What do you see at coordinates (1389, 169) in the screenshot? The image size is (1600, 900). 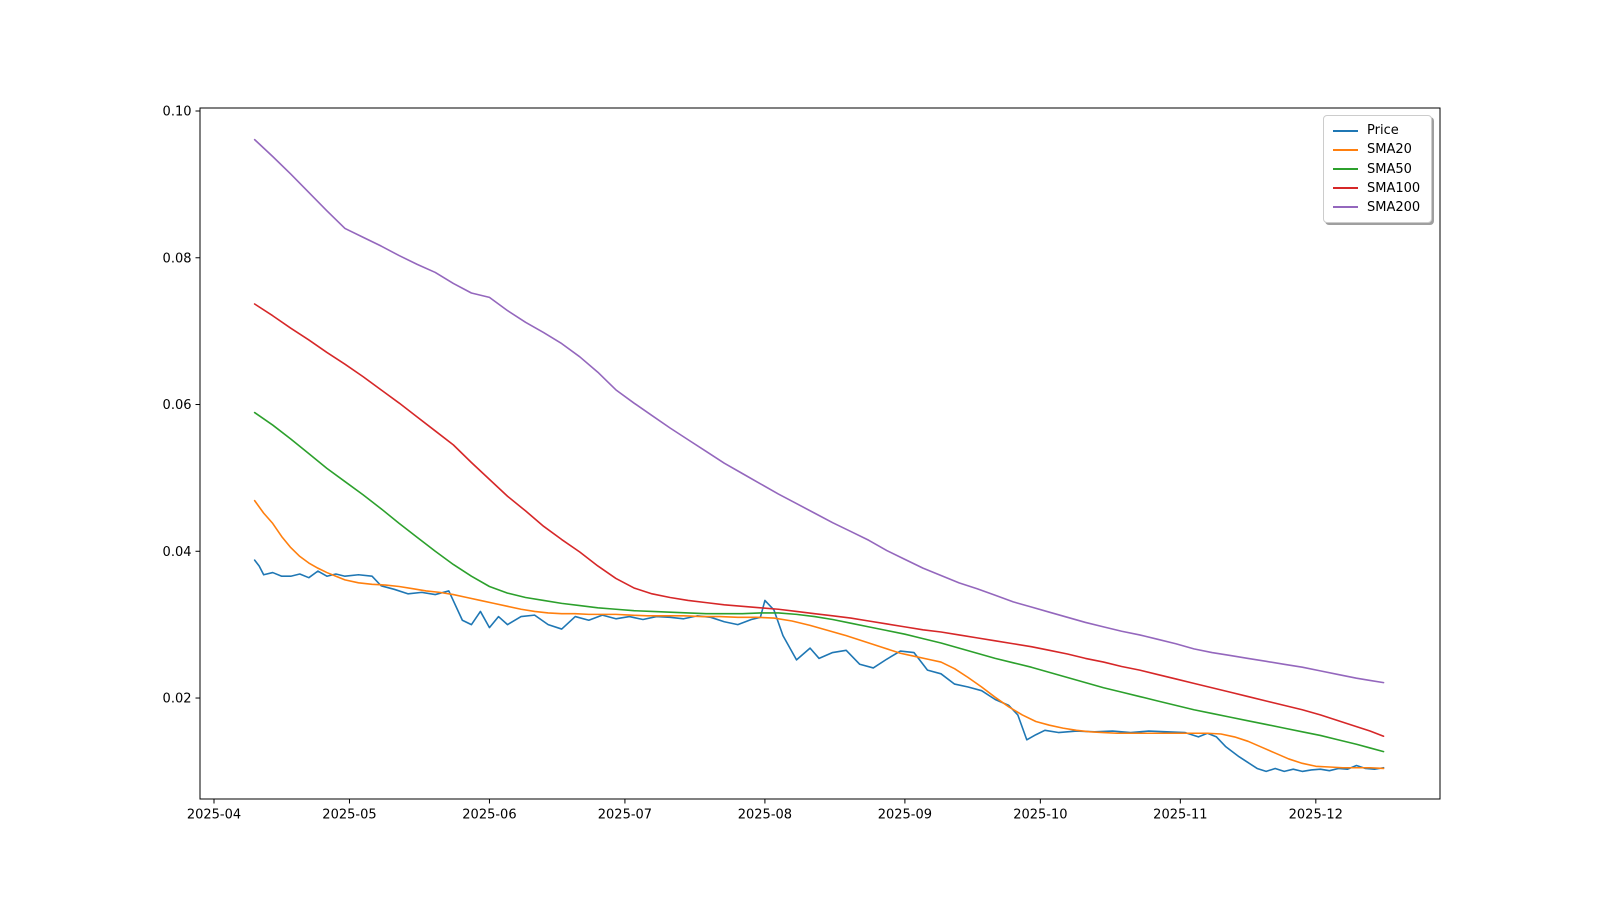 I see `legend-label: SMA50` at bounding box center [1389, 169].